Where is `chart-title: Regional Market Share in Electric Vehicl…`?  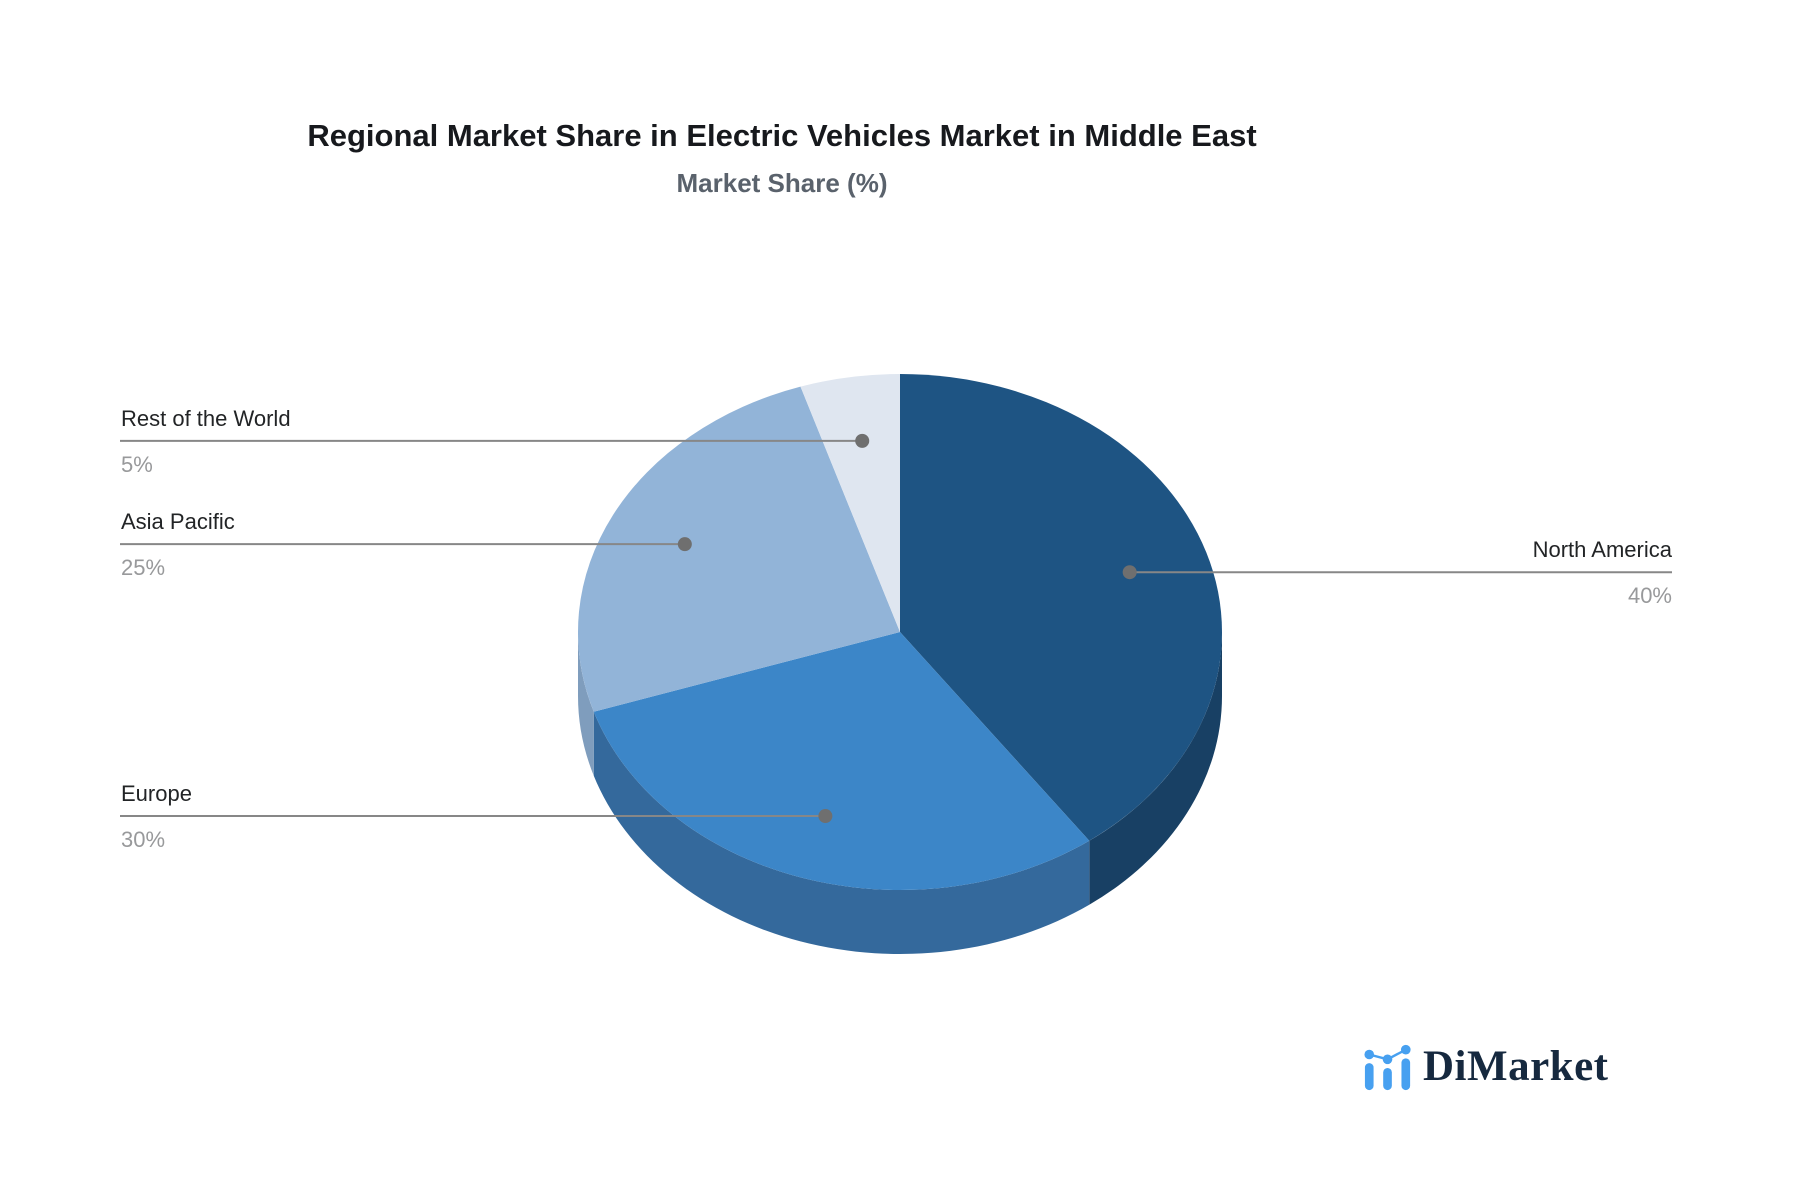
chart-title: Regional Market Share in Electric Vehicl… is located at coordinates (782, 135).